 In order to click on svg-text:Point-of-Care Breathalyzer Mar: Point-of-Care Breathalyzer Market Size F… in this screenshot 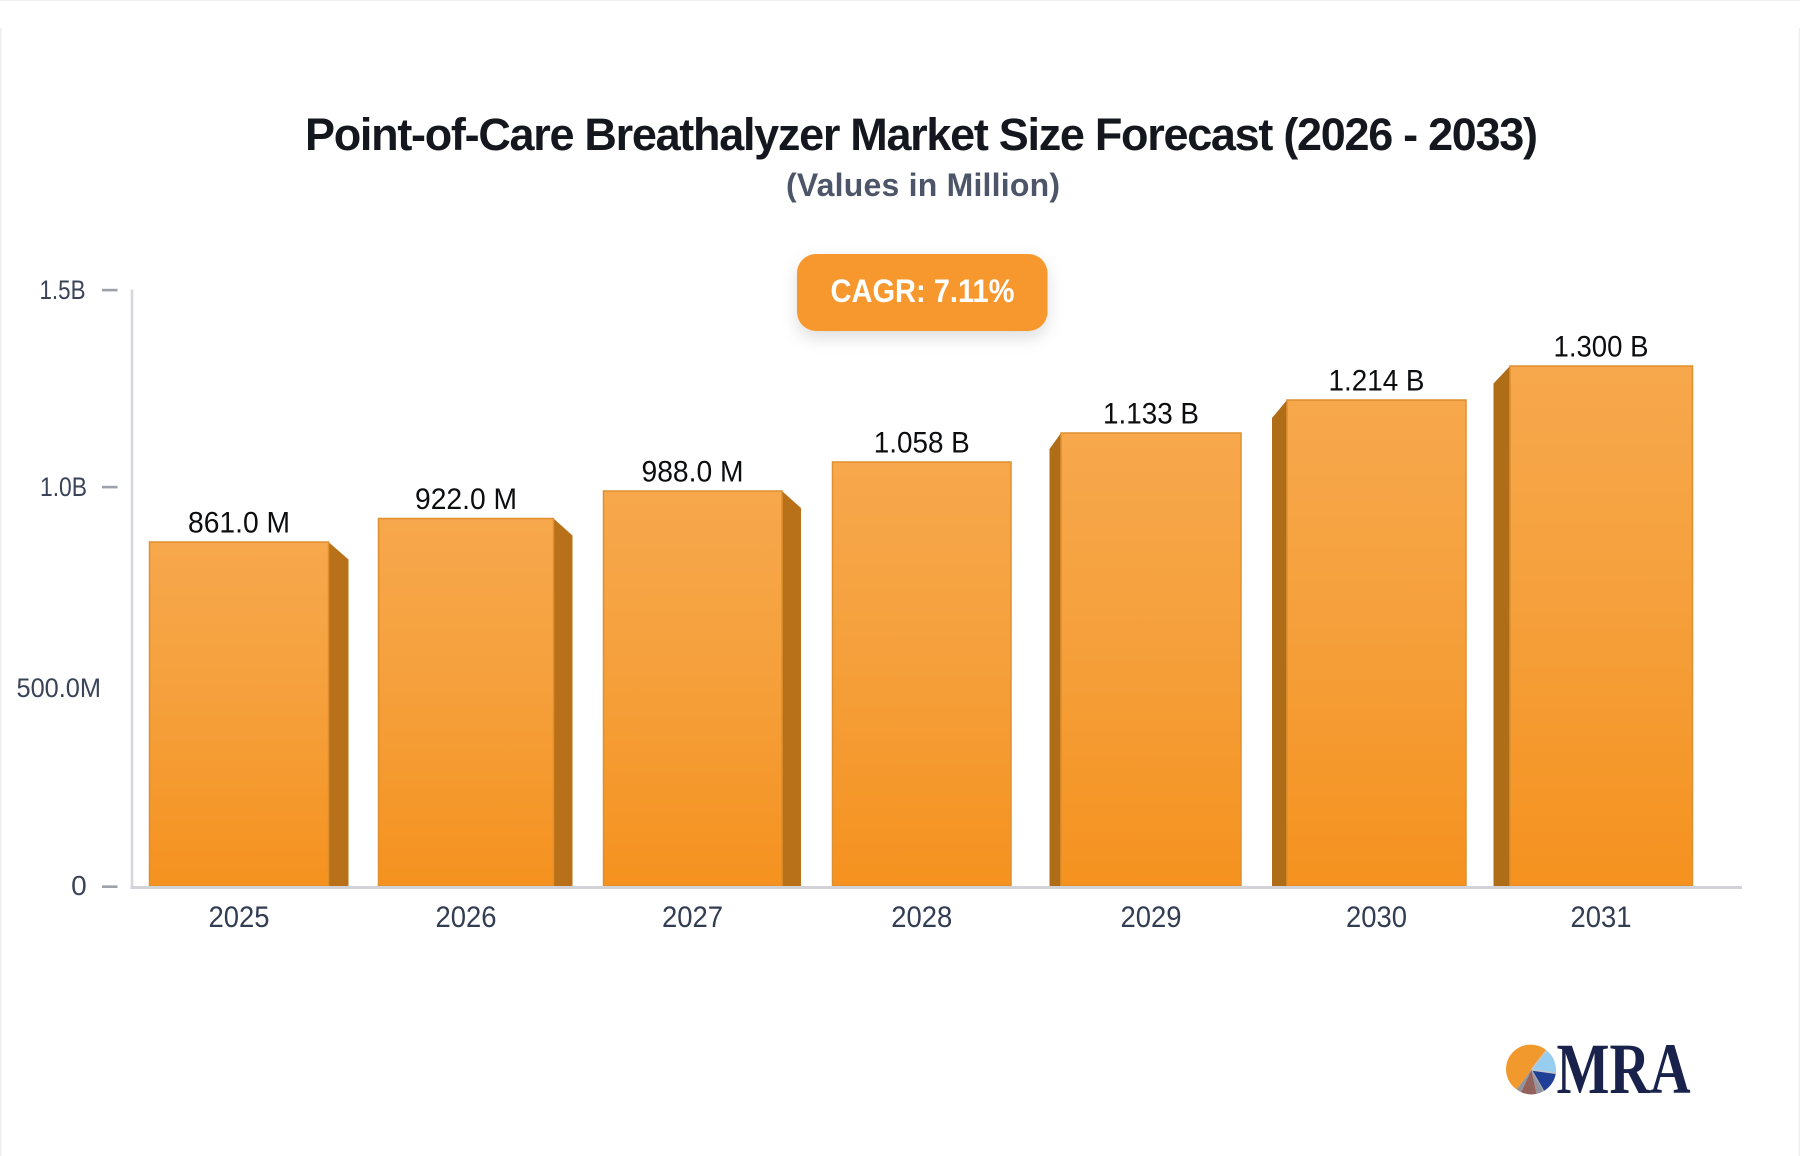, I will do `click(921, 134)`.